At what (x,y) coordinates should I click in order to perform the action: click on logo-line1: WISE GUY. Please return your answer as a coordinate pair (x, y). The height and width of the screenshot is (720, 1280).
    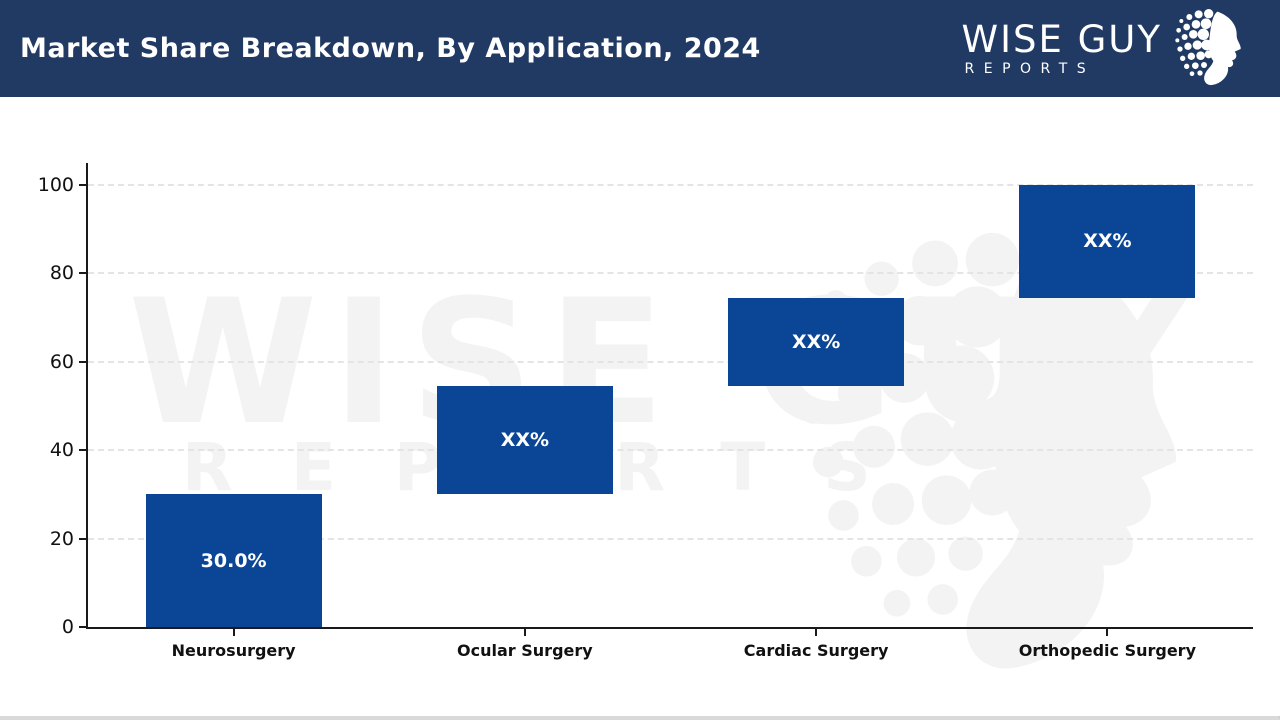
    Looking at the image, I should click on (1061, 39).